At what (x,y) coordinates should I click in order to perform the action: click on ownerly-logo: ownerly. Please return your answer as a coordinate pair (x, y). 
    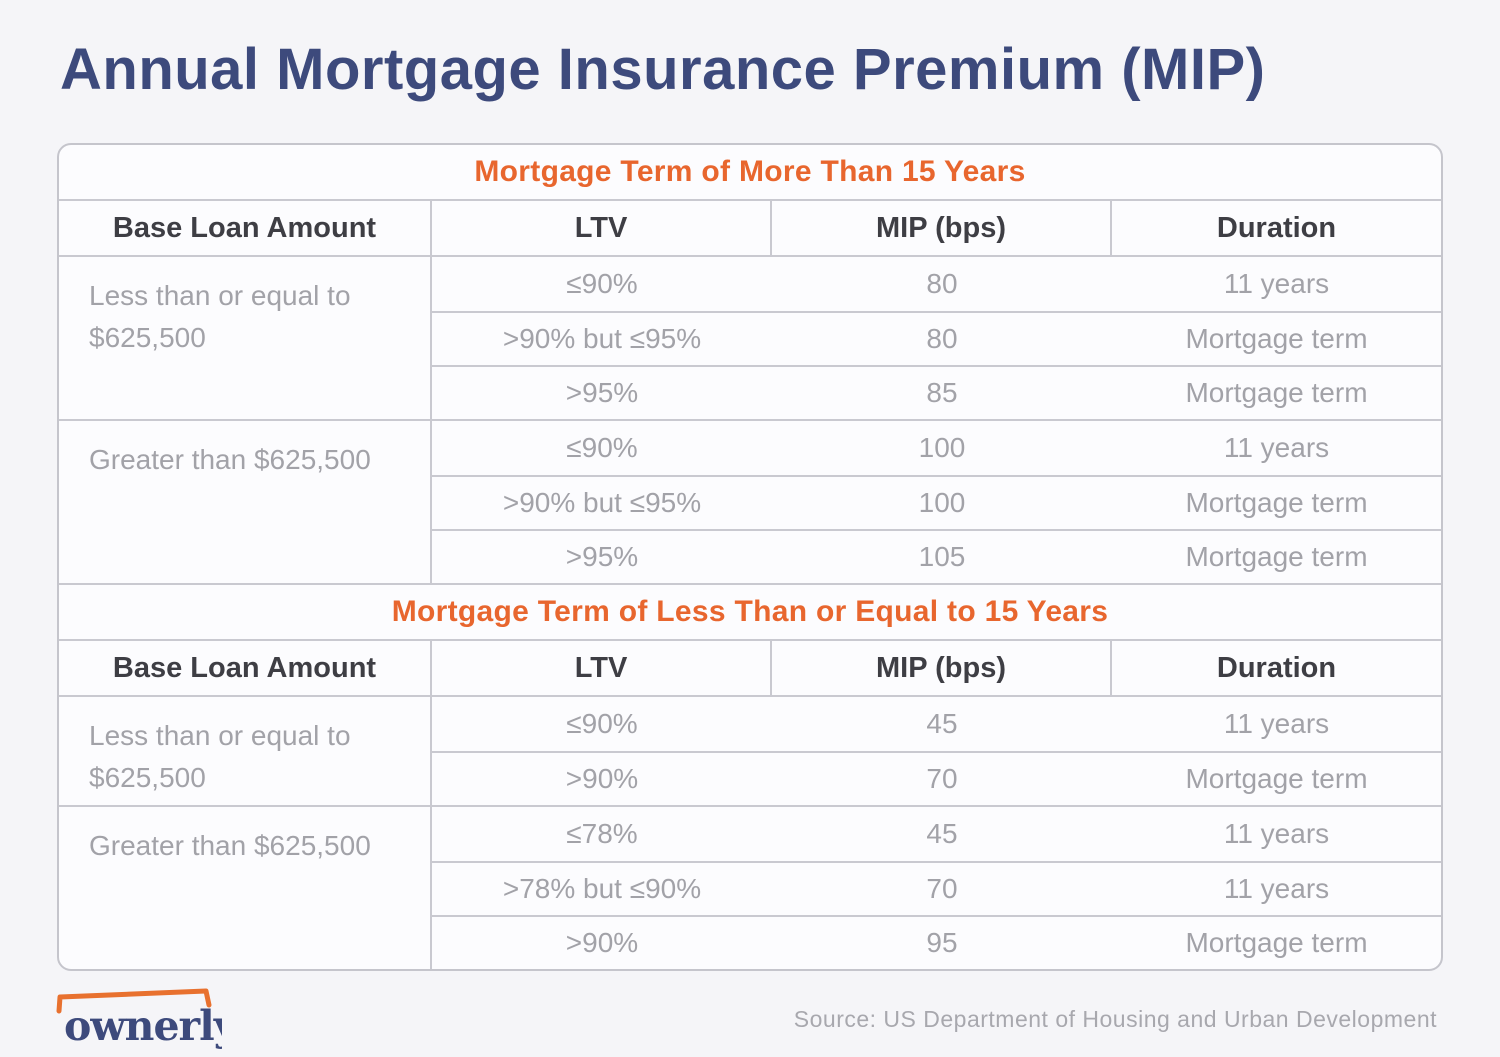
    Looking at the image, I should click on (139, 1019).